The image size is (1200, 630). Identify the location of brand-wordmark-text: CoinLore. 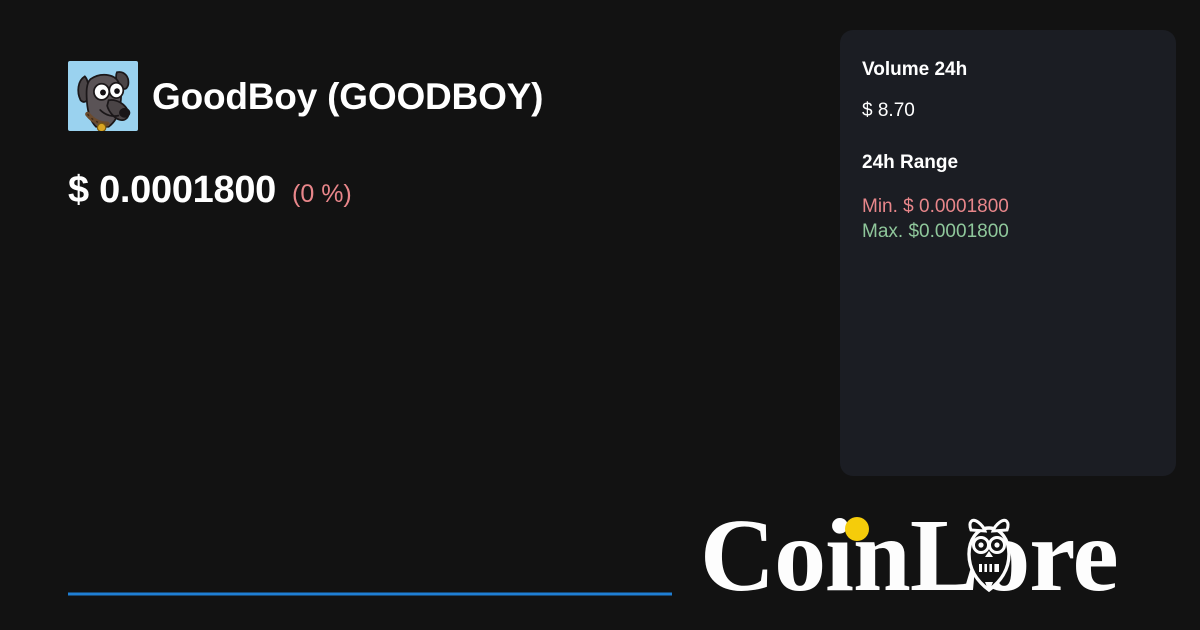
(909, 555).